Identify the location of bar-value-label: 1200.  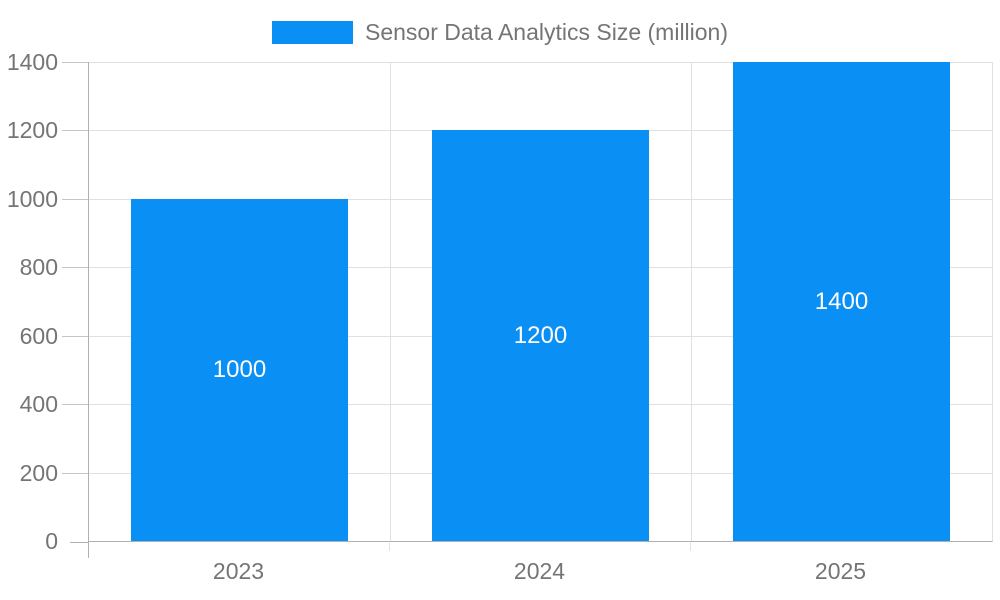
(540, 335).